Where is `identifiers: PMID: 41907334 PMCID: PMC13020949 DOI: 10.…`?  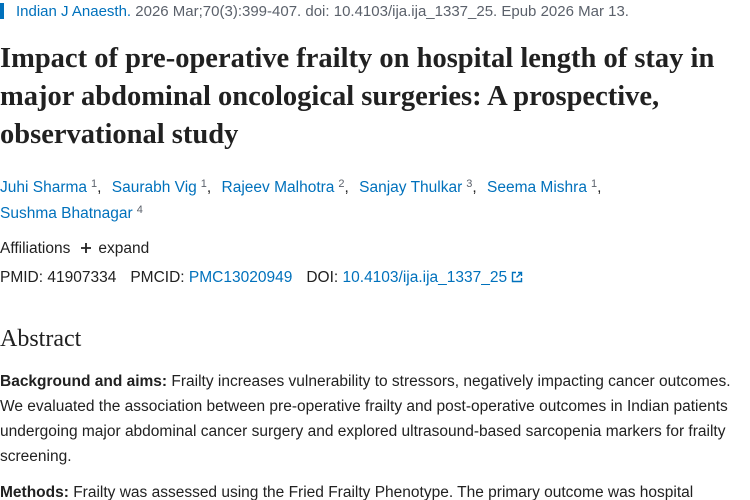 identifiers: PMID: 41907334 PMCID: PMC13020949 DOI: 10.… is located at coordinates (261, 278).